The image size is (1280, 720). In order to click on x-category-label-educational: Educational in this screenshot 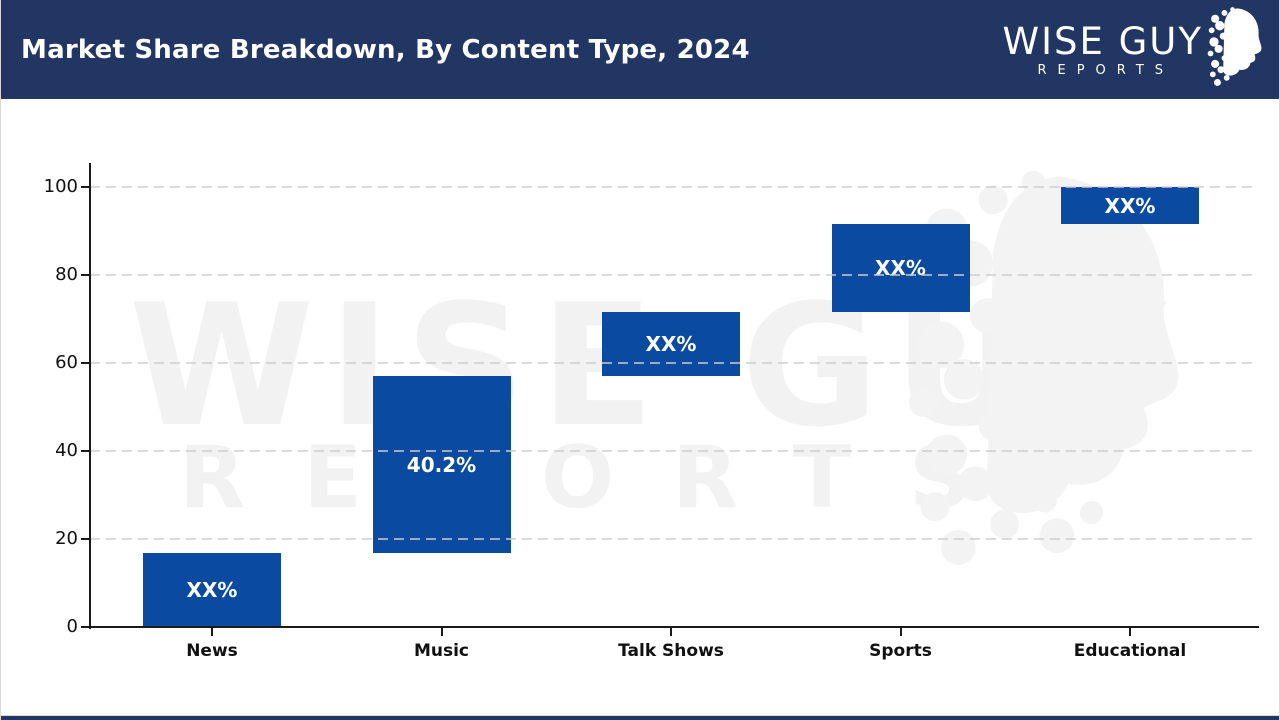, I will do `click(1130, 651)`.